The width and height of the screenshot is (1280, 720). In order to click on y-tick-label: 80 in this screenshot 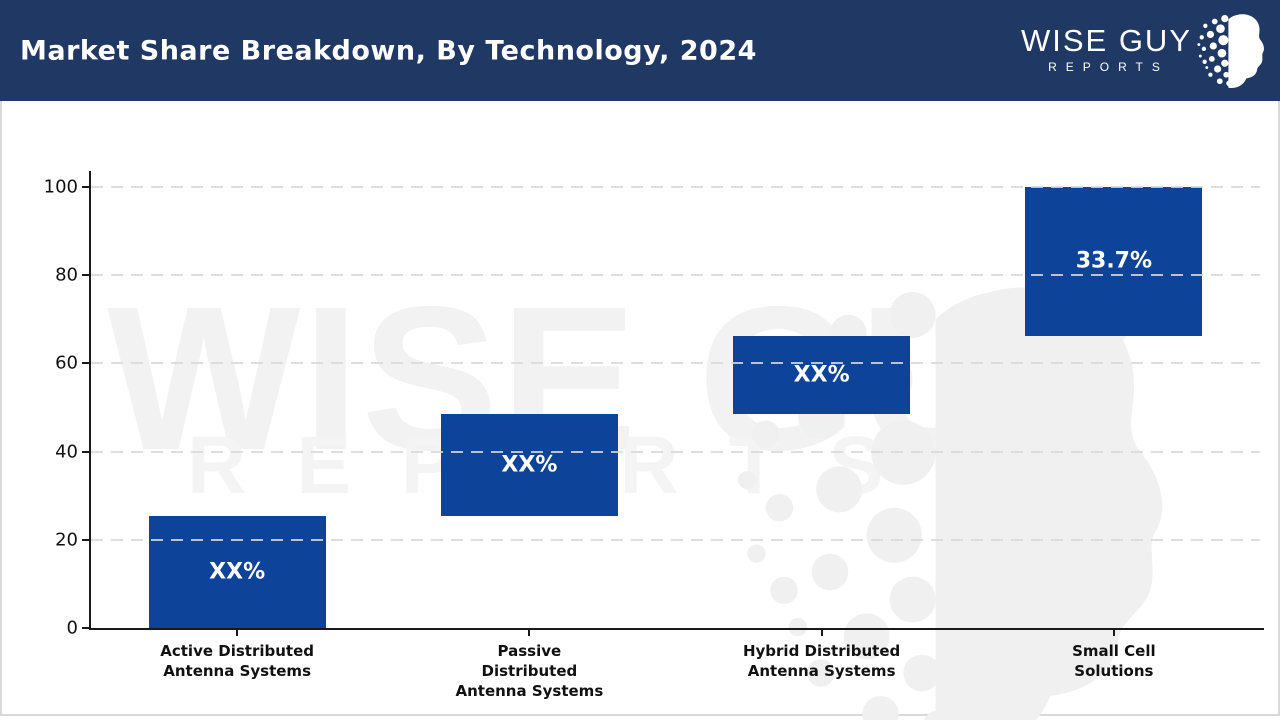, I will do `click(66, 275)`.